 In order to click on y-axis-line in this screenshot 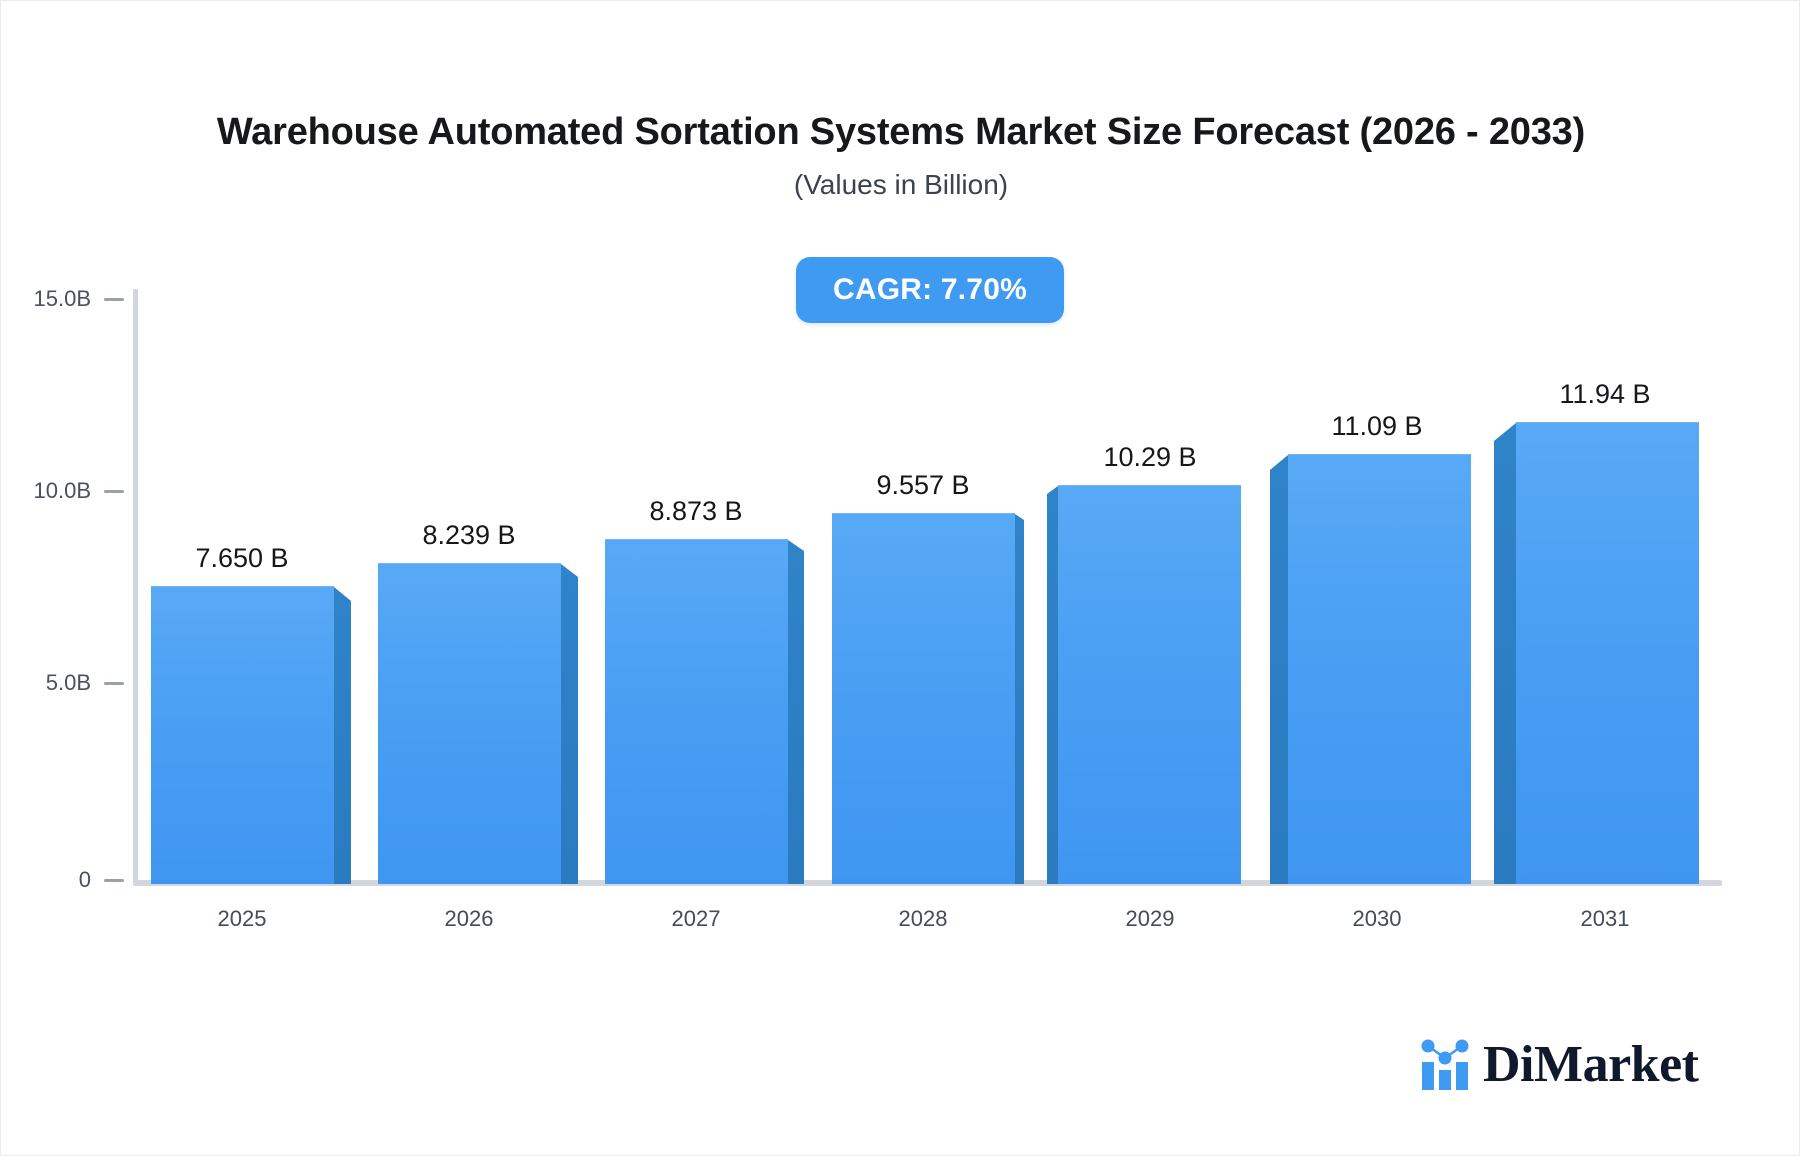, I will do `click(135, 587)`.